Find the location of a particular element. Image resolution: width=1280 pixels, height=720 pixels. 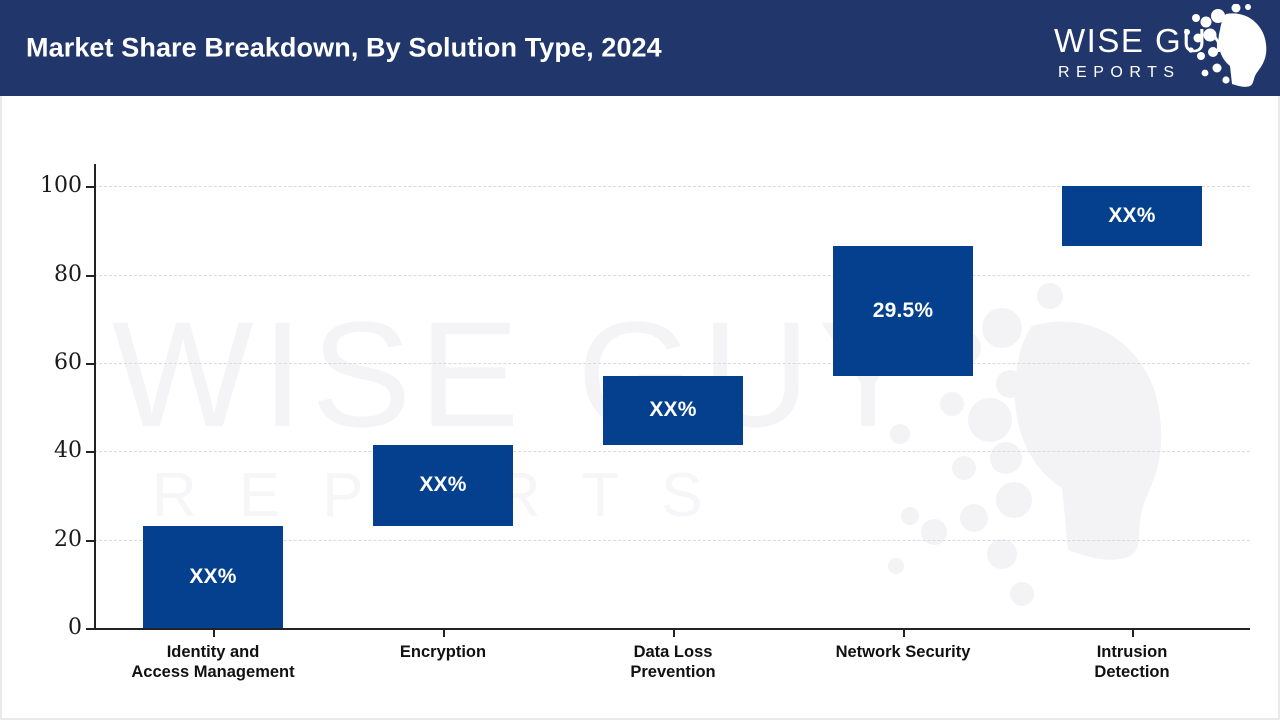

x-axis is located at coordinates (672, 629).